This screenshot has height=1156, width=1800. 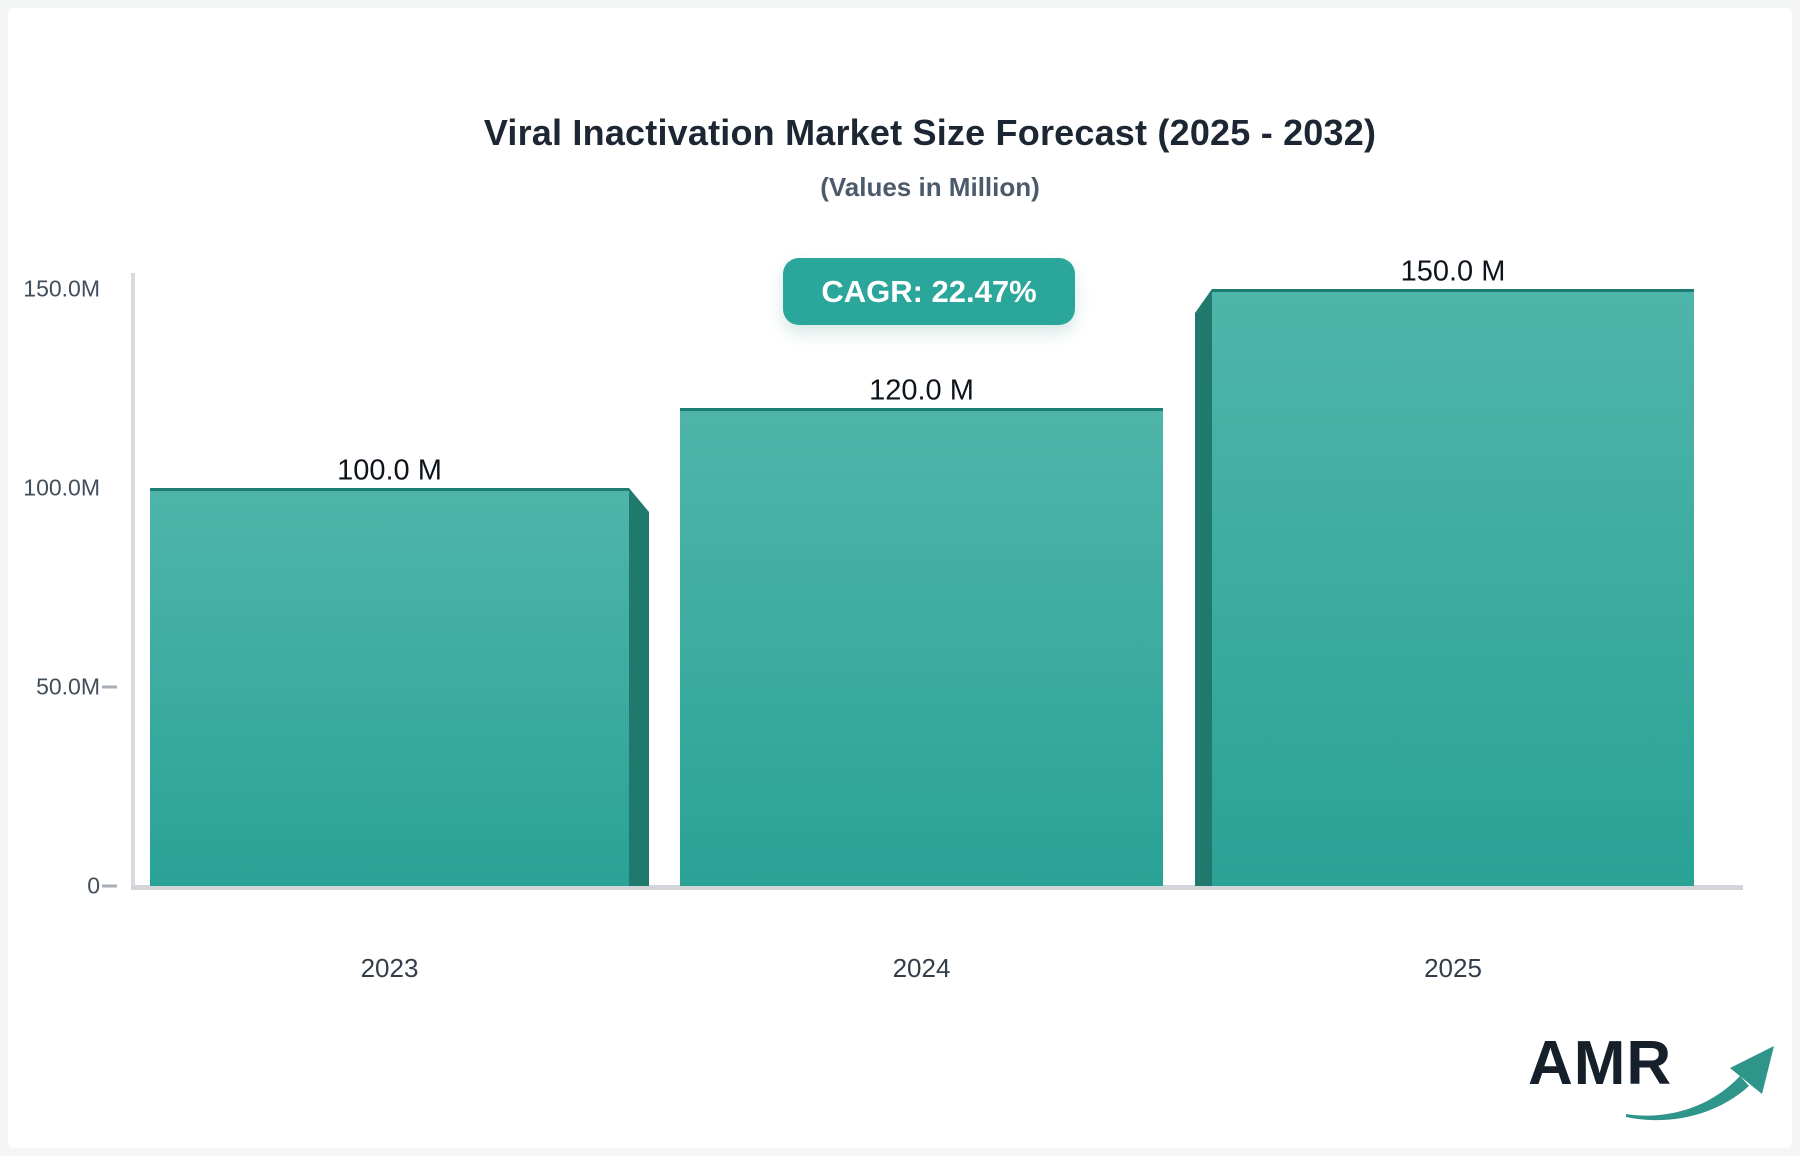 I want to click on cagr-badge: CAGR: 22.47%, so click(x=929, y=291).